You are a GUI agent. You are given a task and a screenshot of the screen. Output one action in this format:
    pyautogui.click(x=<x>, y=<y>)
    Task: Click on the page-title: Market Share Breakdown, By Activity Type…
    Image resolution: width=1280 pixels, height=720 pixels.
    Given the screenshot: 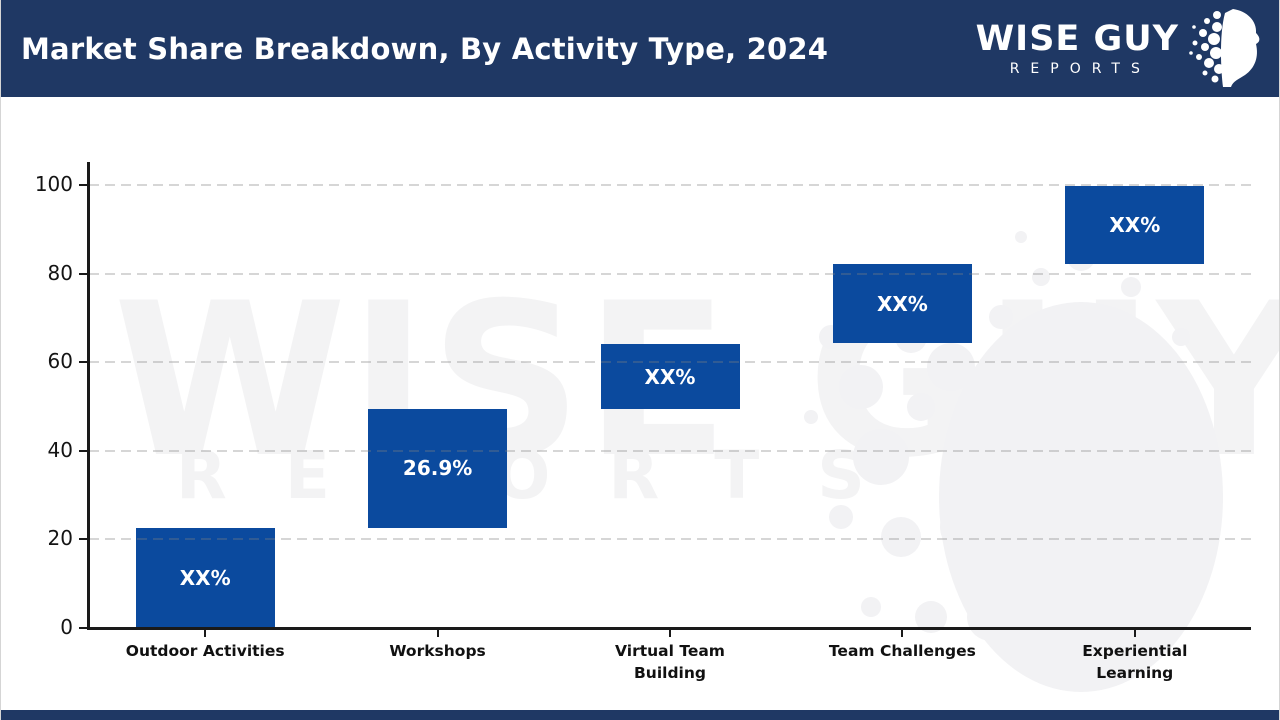 What is the action you would take?
    pyautogui.click(x=425, y=48)
    